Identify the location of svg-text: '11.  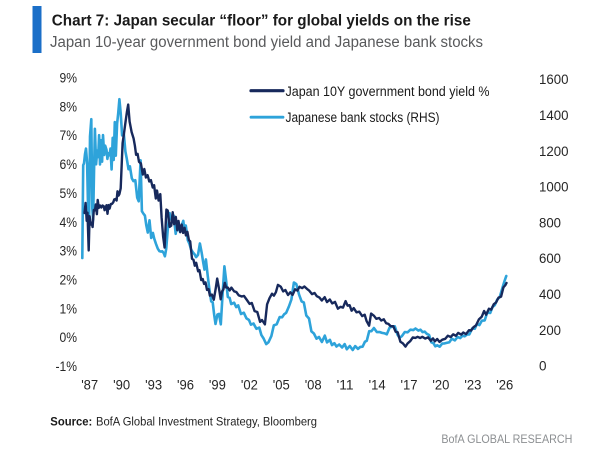
(345, 385).